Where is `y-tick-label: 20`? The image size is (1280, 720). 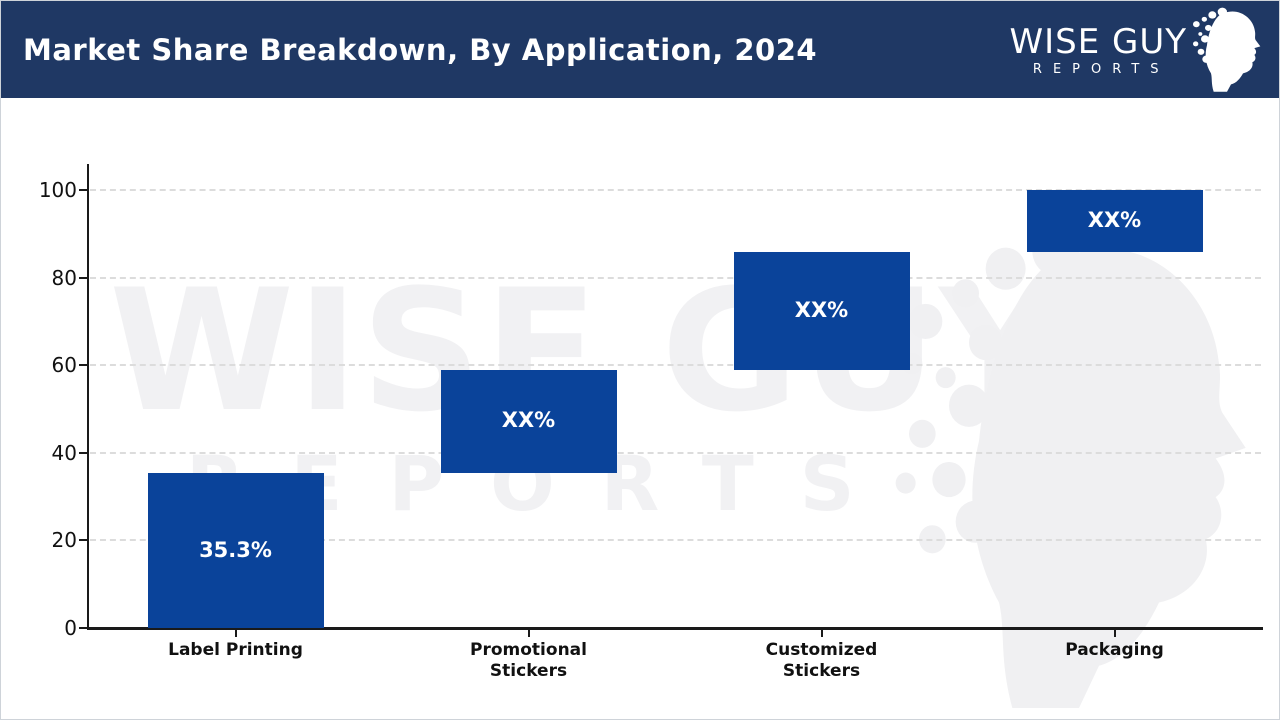
y-tick-label: 20 is located at coordinates (64, 540).